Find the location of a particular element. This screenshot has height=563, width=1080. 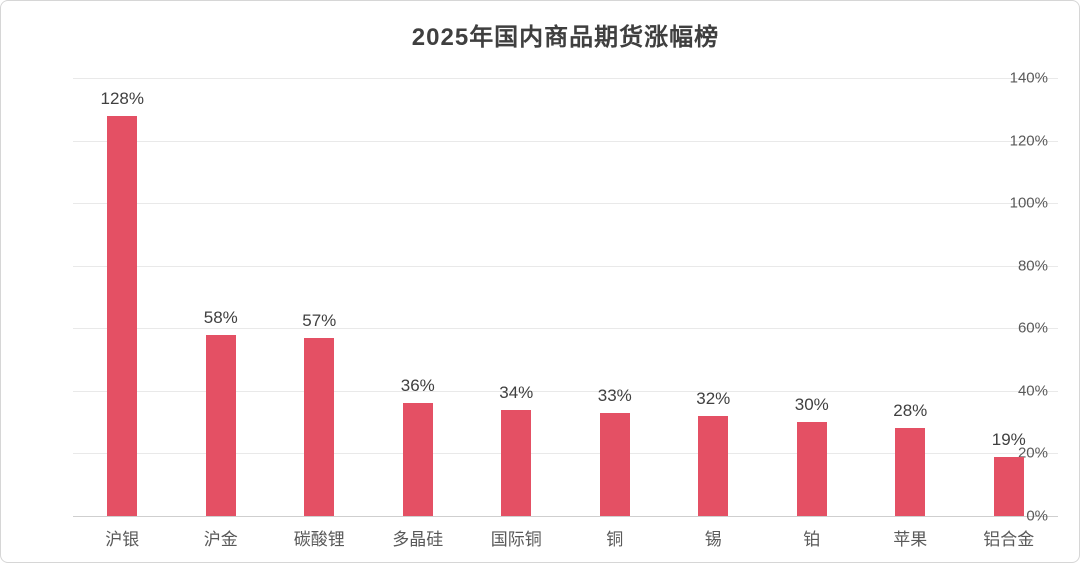

chart-title: 2025年国内商品期货涨幅榜 is located at coordinates (565, 37).